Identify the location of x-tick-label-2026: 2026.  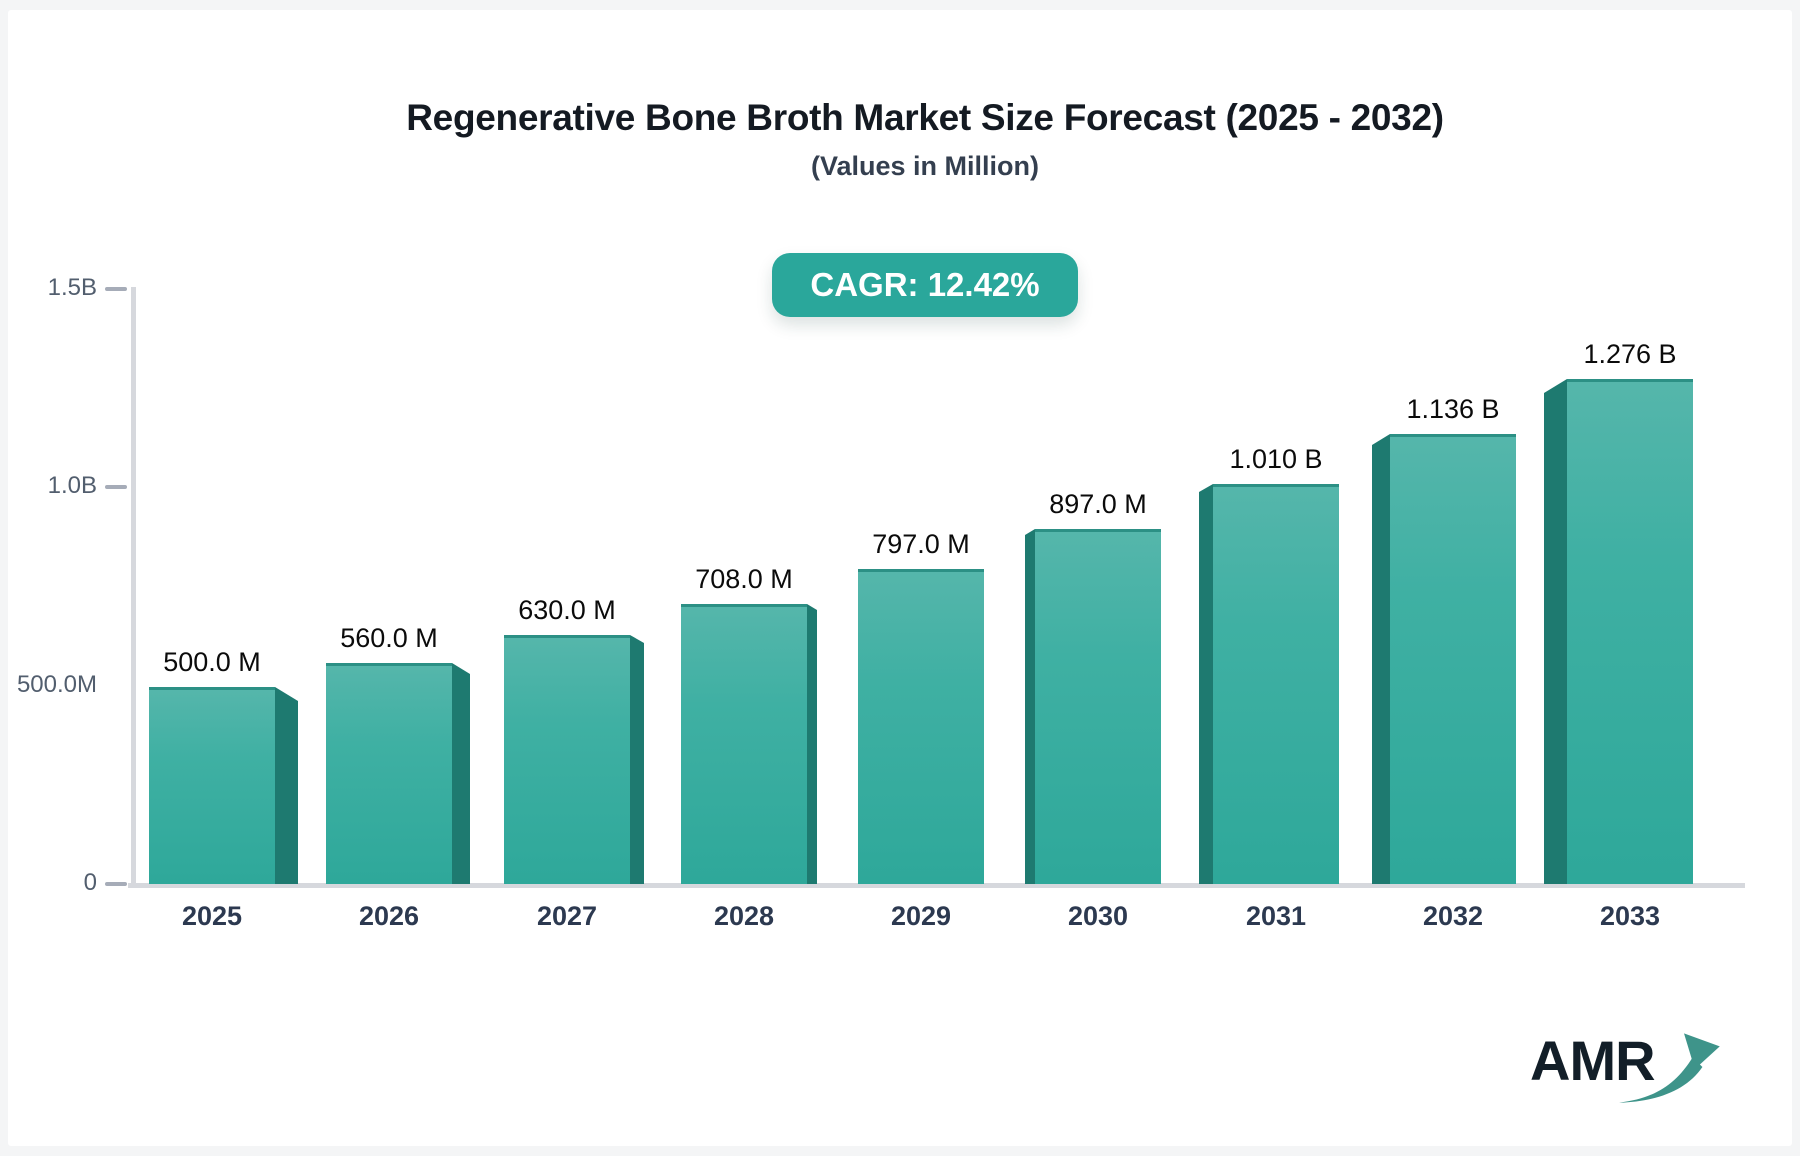
(389, 916).